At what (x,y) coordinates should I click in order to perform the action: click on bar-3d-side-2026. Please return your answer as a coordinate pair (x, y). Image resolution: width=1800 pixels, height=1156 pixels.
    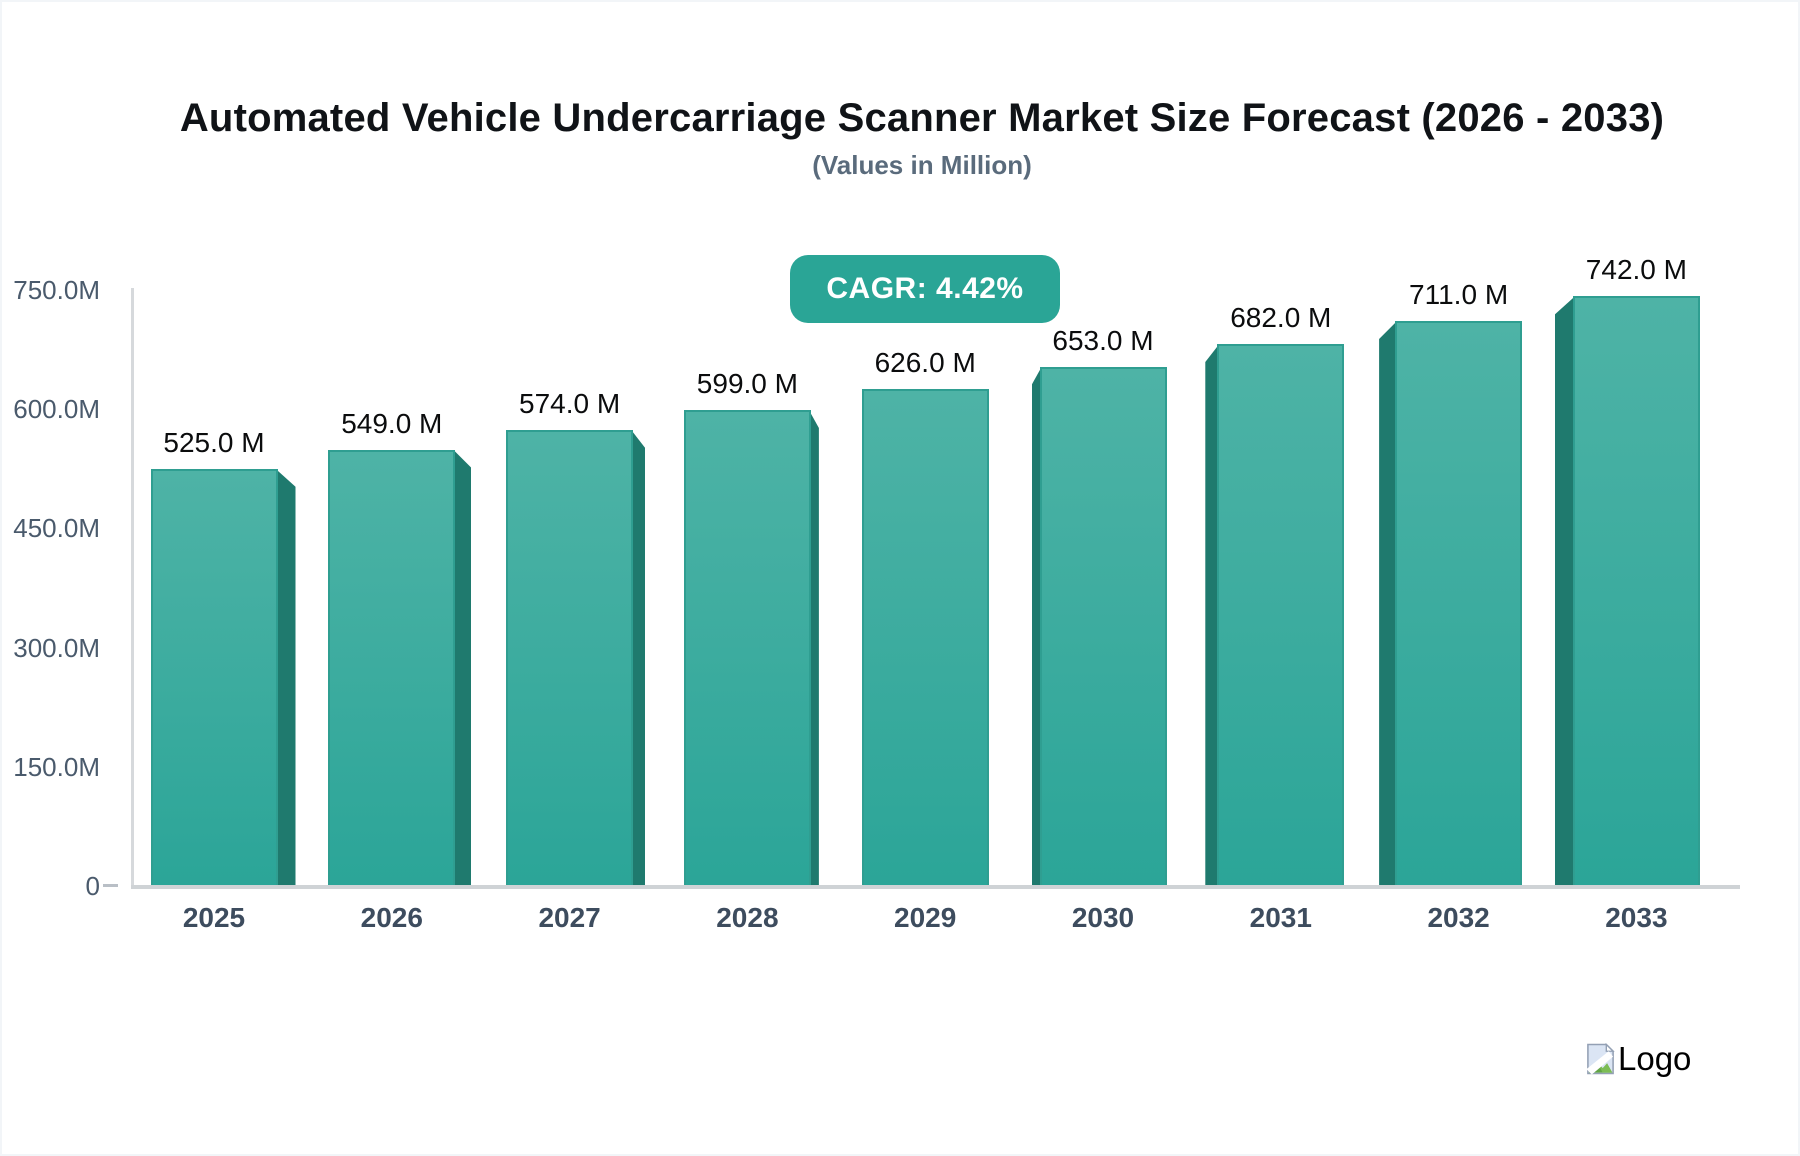
    Looking at the image, I should click on (462, 667).